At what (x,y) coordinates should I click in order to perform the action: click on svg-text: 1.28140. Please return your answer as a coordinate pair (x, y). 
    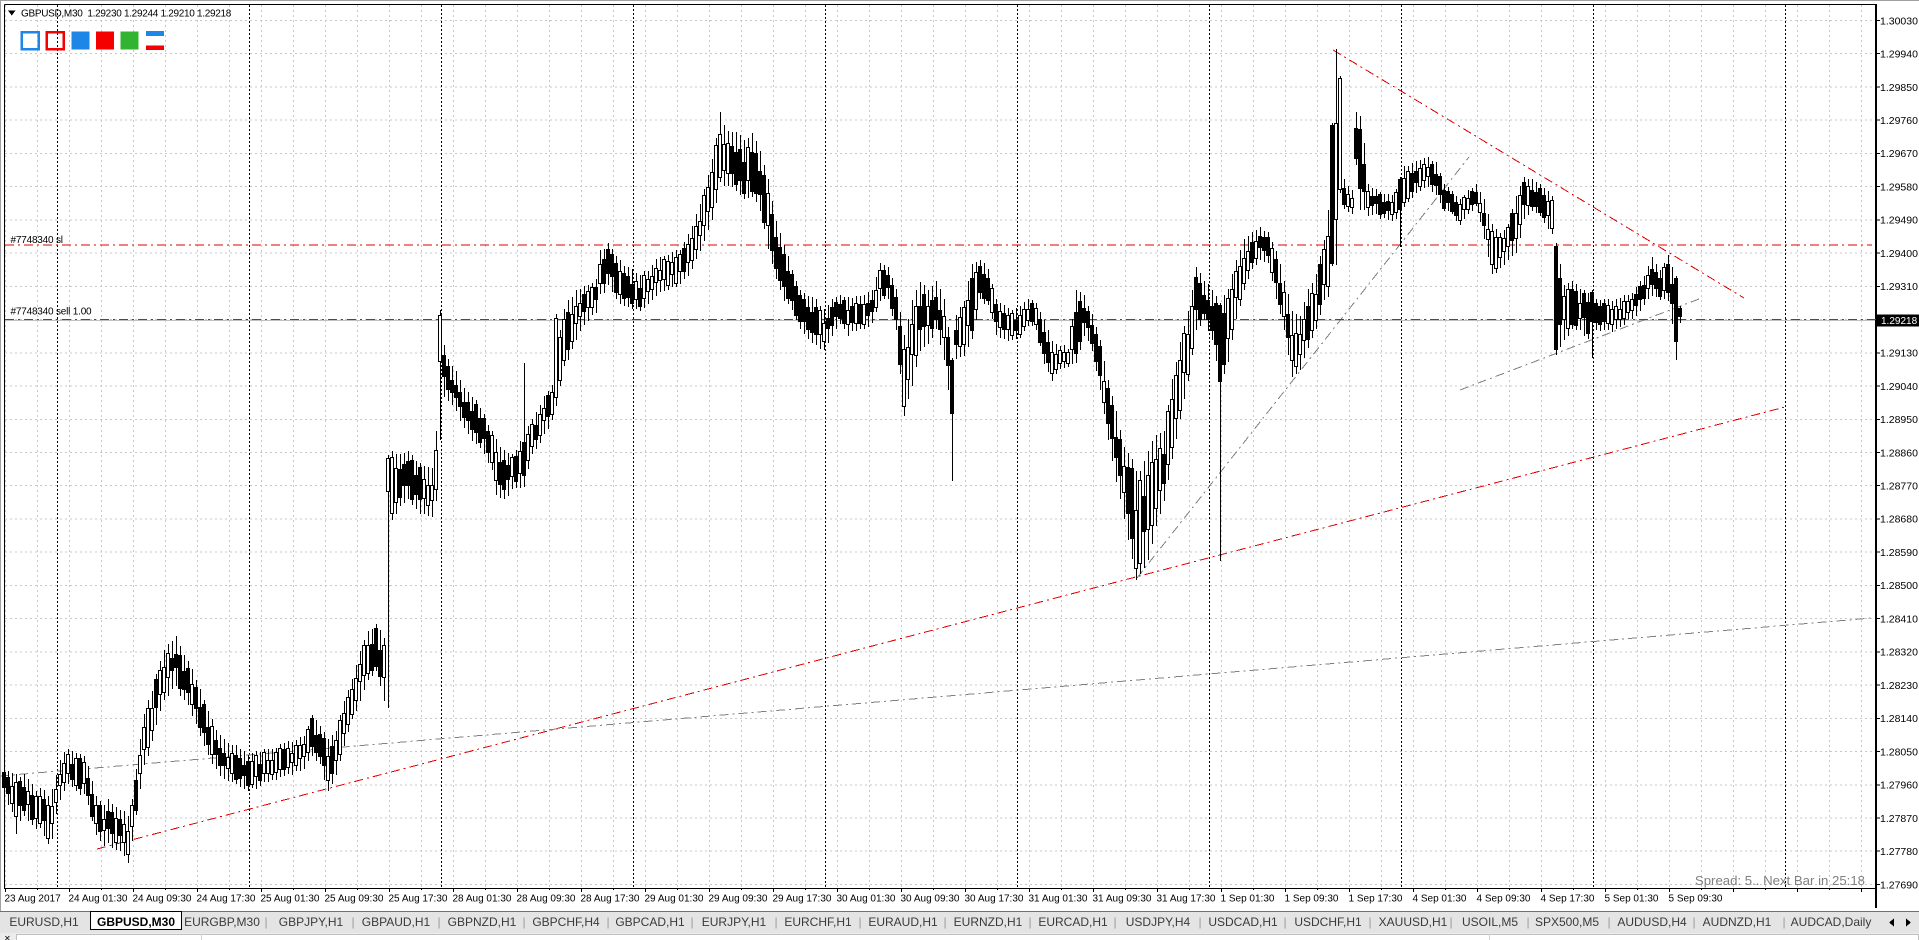
    Looking at the image, I should click on (1899, 719).